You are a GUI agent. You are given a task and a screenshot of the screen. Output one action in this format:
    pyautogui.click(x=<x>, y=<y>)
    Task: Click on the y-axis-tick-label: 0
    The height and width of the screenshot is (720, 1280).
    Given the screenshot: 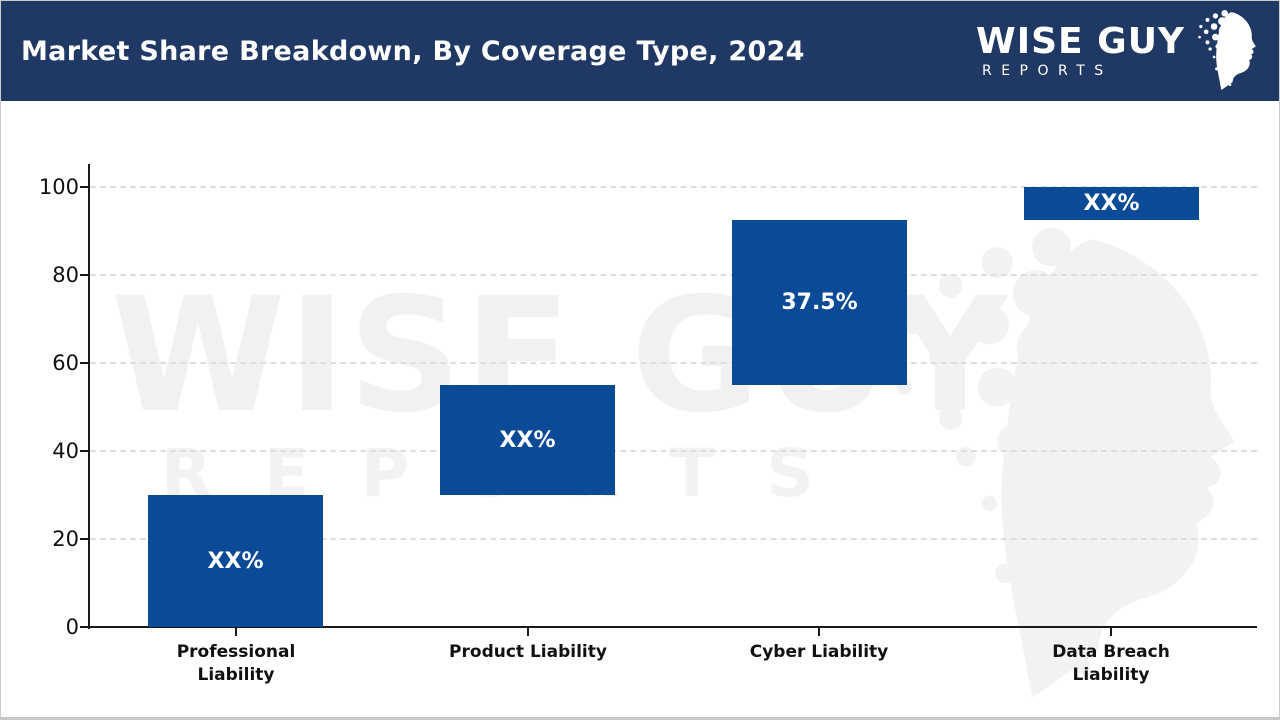 What is the action you would take?
    pyautogui.click(x=72, y=627)
    